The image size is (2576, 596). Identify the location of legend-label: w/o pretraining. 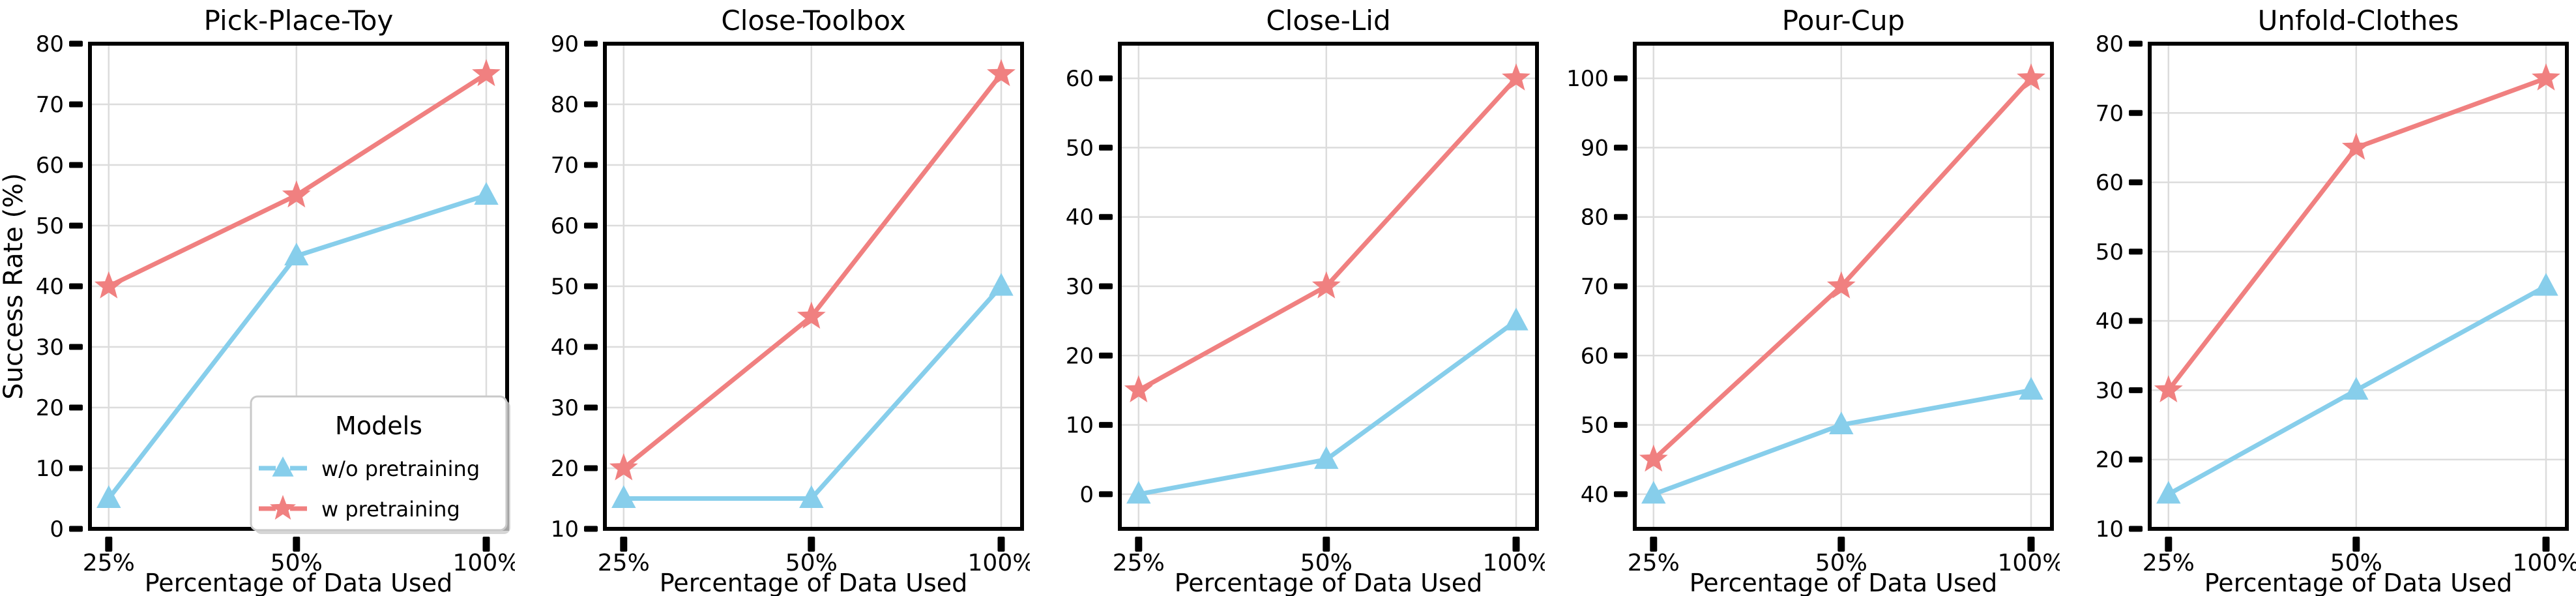
(400, 469).